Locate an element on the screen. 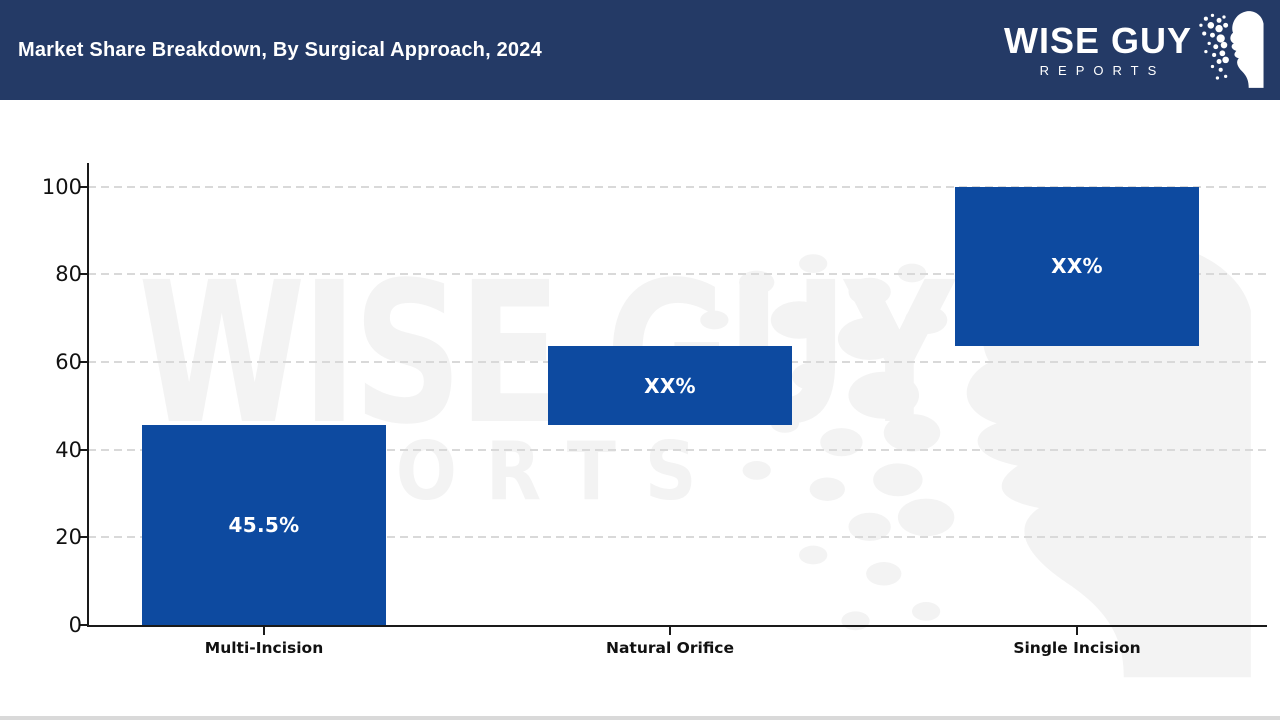 This screenshot has height=720, width=1280. wise-guy-reports-logo: WISE GUY REPORTS is located at coordinates (1135, 50).